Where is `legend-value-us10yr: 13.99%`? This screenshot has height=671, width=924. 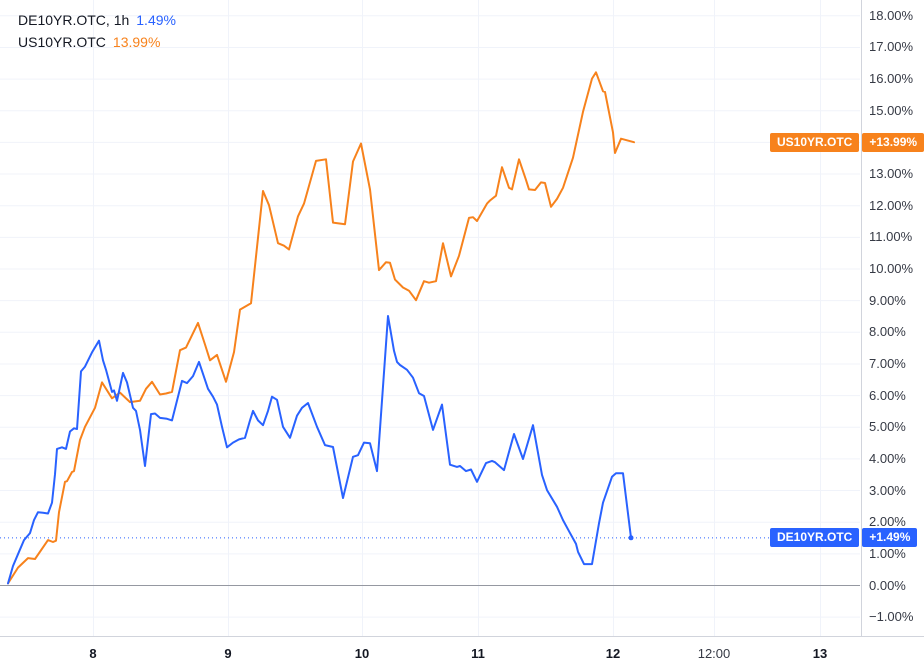 legend-value-us10yr: 13.99% is located at coordinates (136, 42).